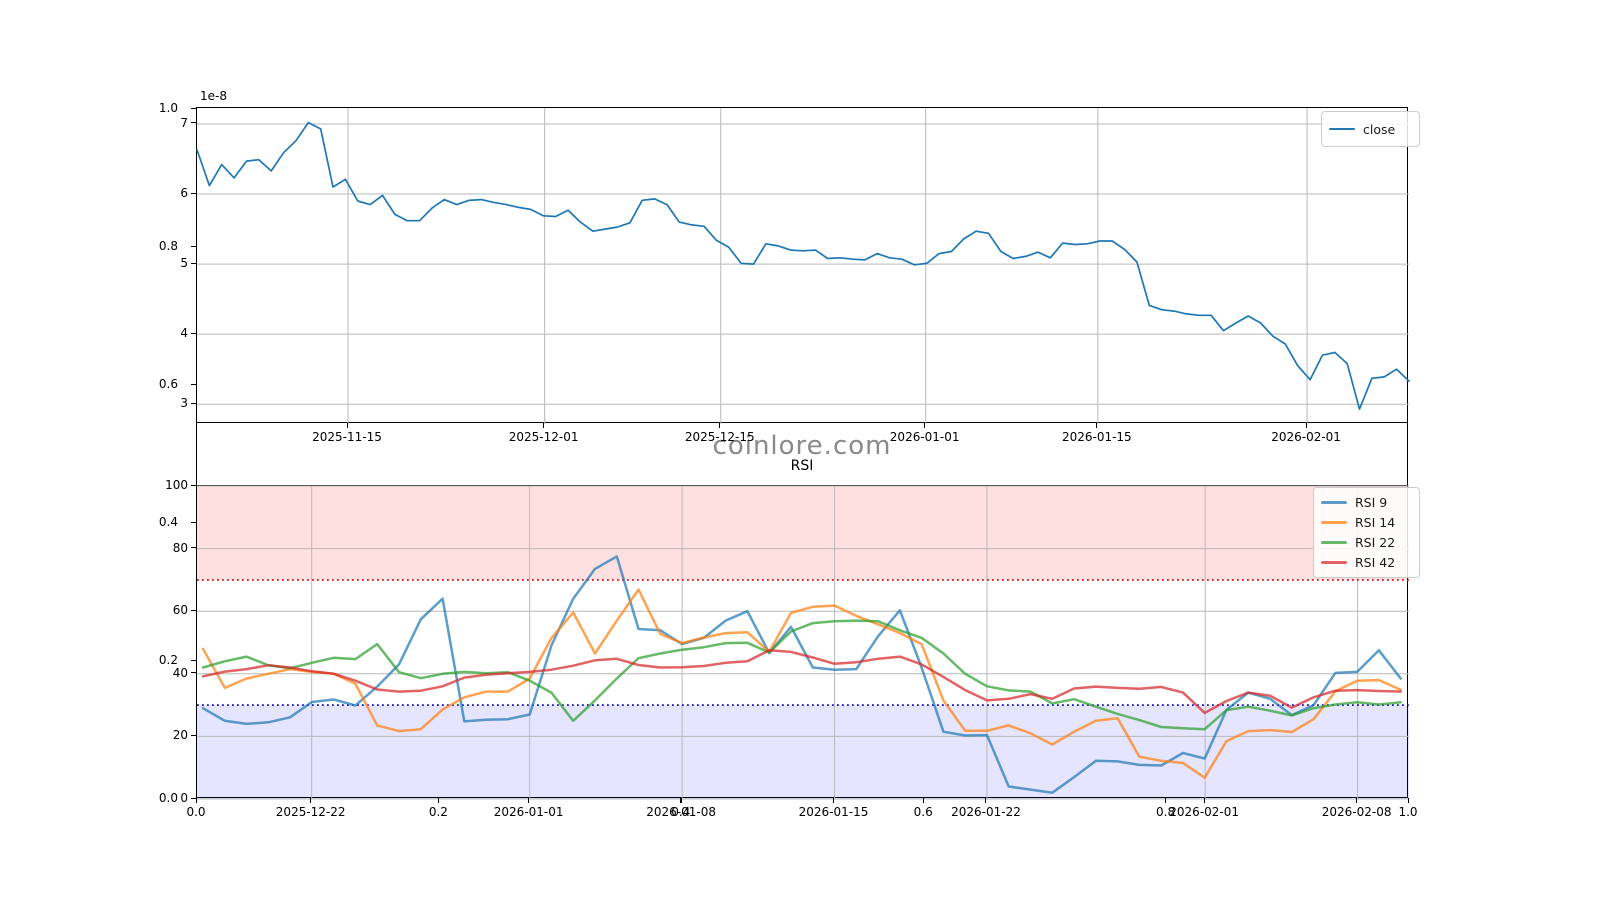 The image size is (1600, 900). I want to click on outer-y-tick-label: 0.6, so click(168, 384).